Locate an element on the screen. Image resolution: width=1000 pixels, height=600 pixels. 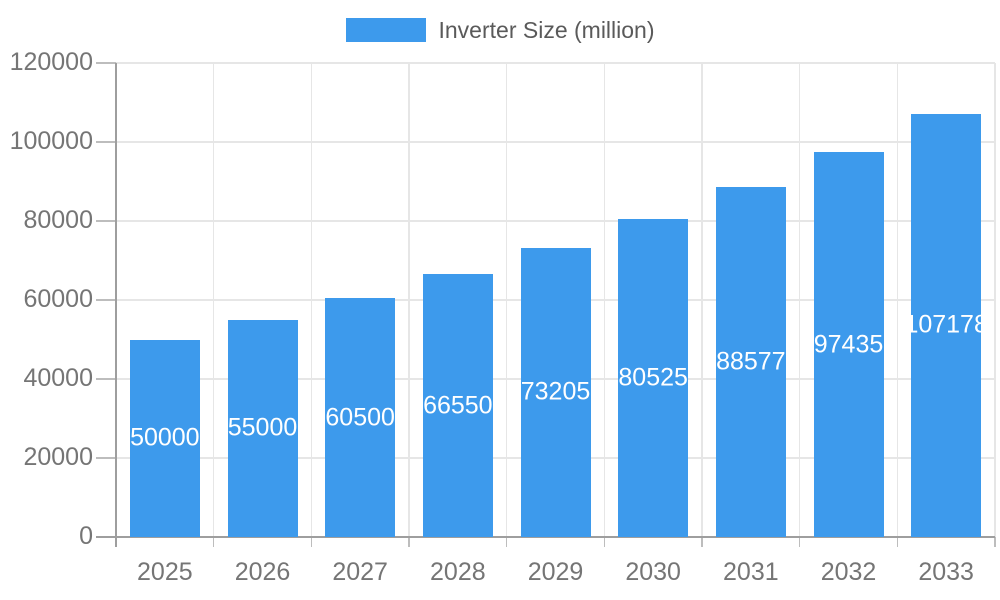
bar-2025 is located at coordinates (164, 438).